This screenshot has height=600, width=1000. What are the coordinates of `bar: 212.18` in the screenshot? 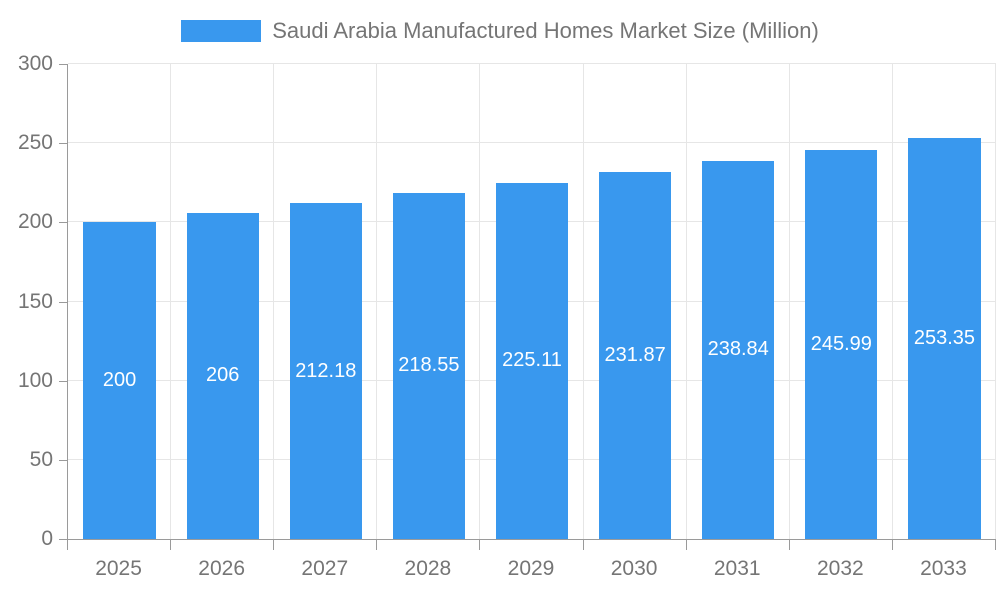 It's located at (325, 371).